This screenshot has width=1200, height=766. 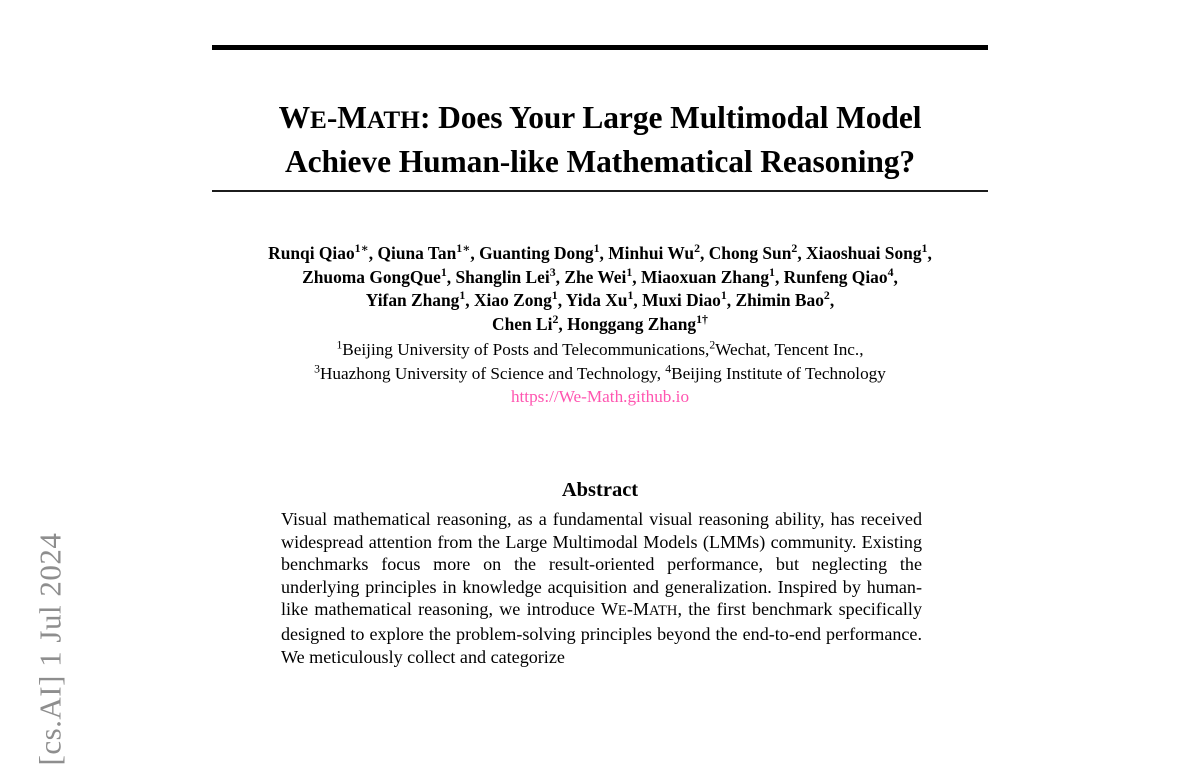 What do you see at coordinates (502, 276) in the screenshot?
I see `author-name: Shanglin Lei` at bounding box center [502, 276].